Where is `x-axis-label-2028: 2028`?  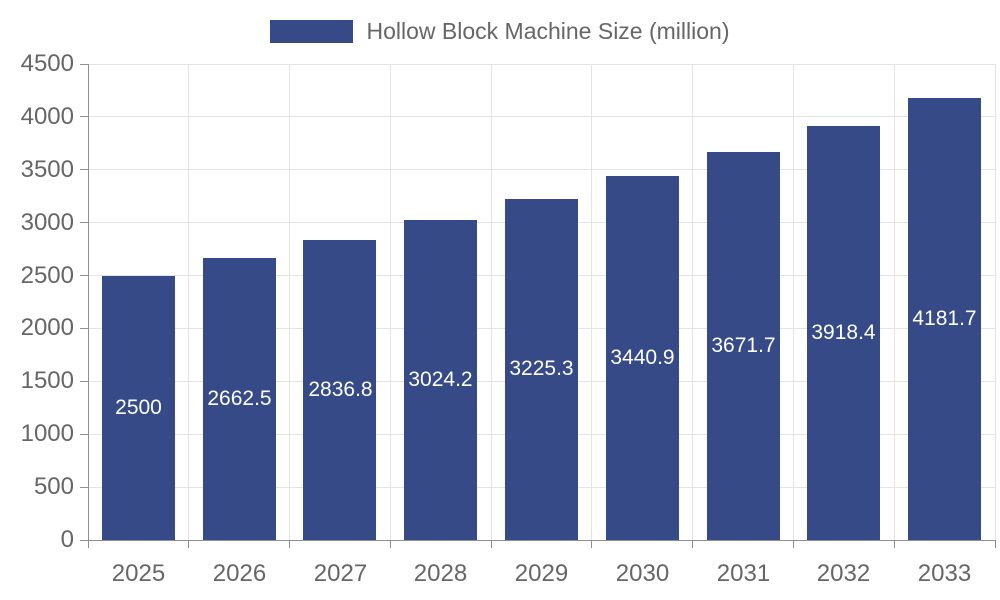
x-axis-label-2028: 2028 is located at coordinates (440, 573).